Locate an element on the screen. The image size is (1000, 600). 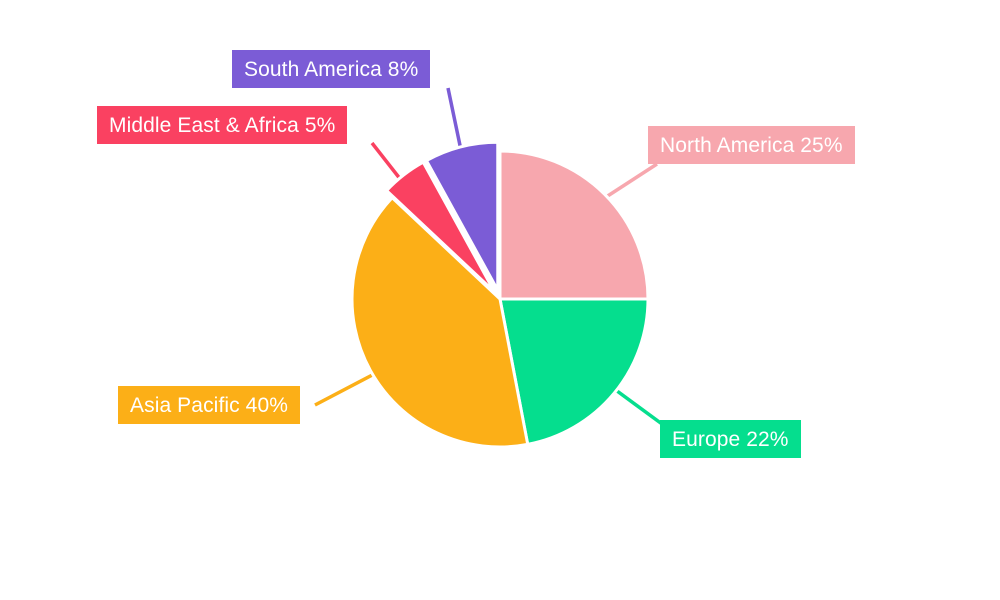
pie-slice-europe is located at coordinates (574, 372).